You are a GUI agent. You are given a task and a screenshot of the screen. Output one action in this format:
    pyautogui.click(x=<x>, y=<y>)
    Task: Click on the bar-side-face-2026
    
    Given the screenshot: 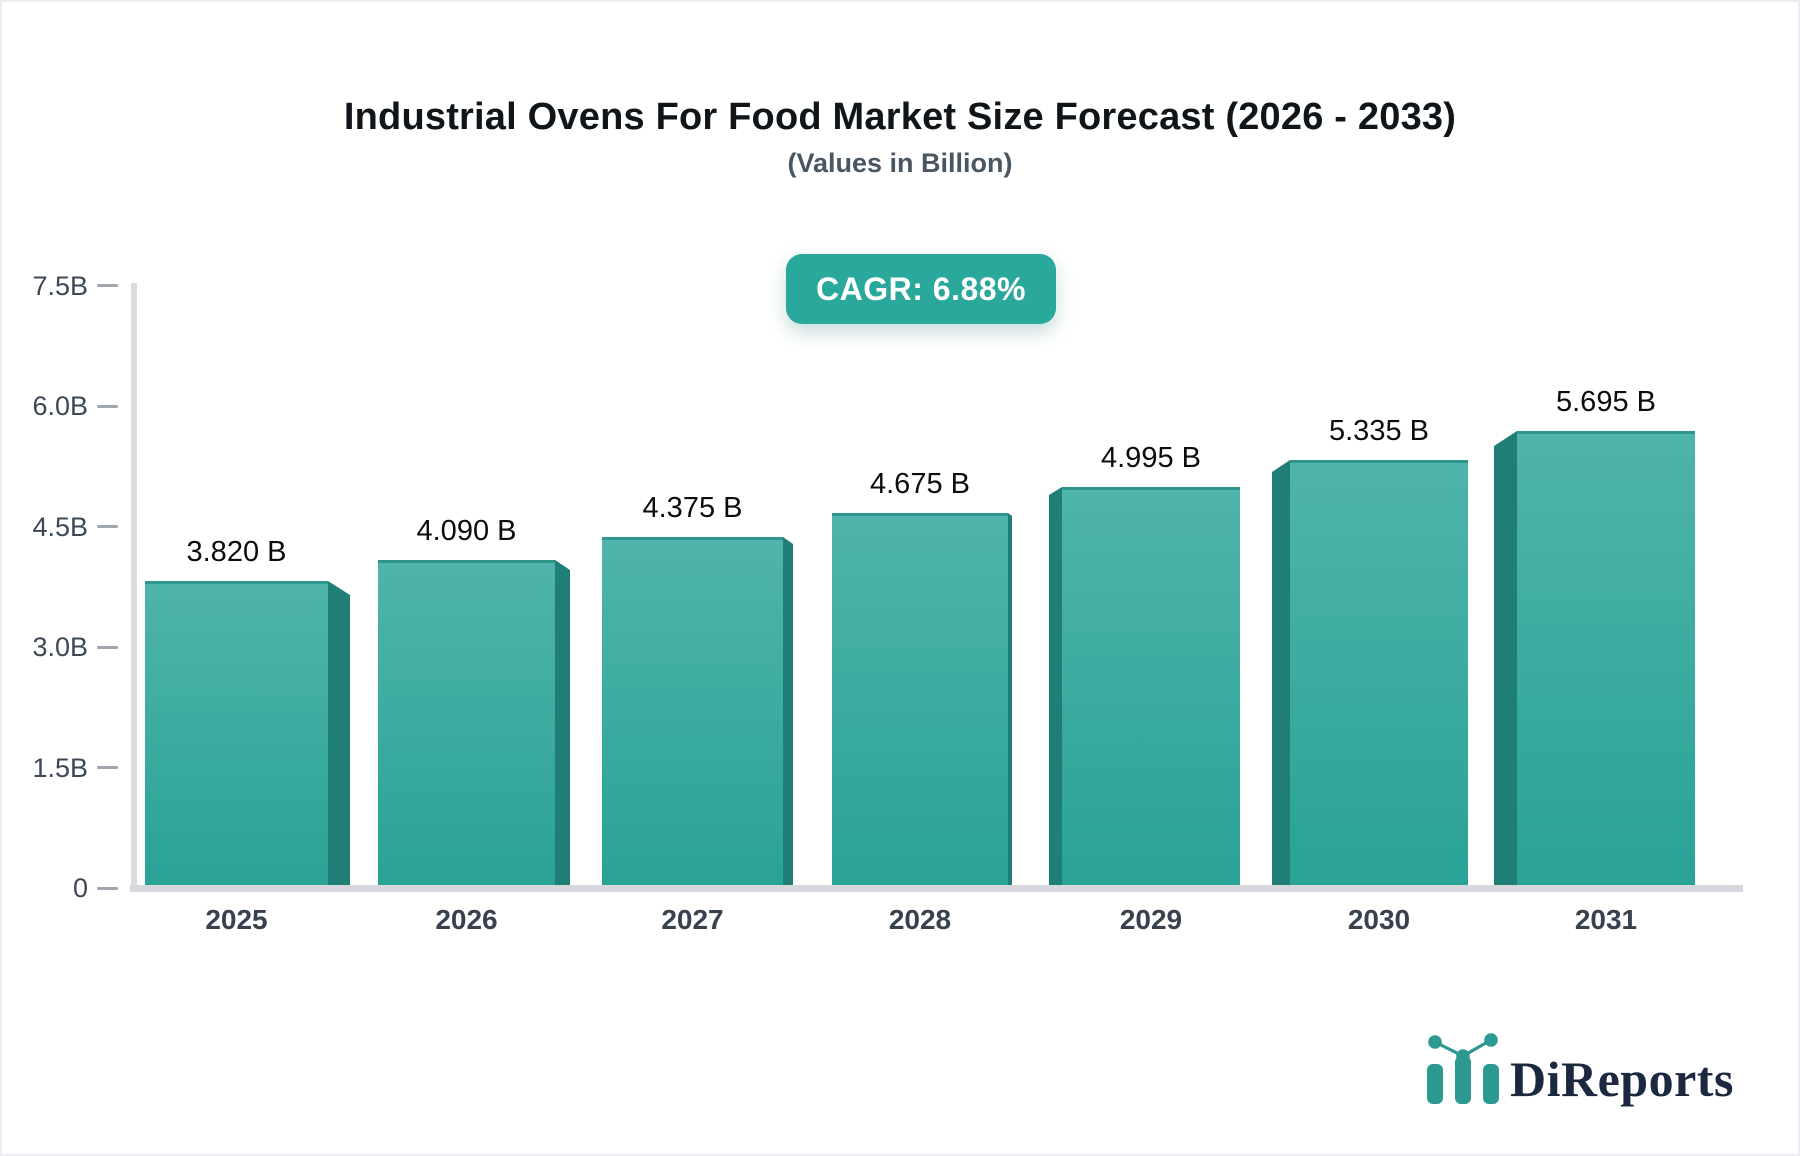 What is the action you would take?
    pyautogui.click(x=562, y=724)
    